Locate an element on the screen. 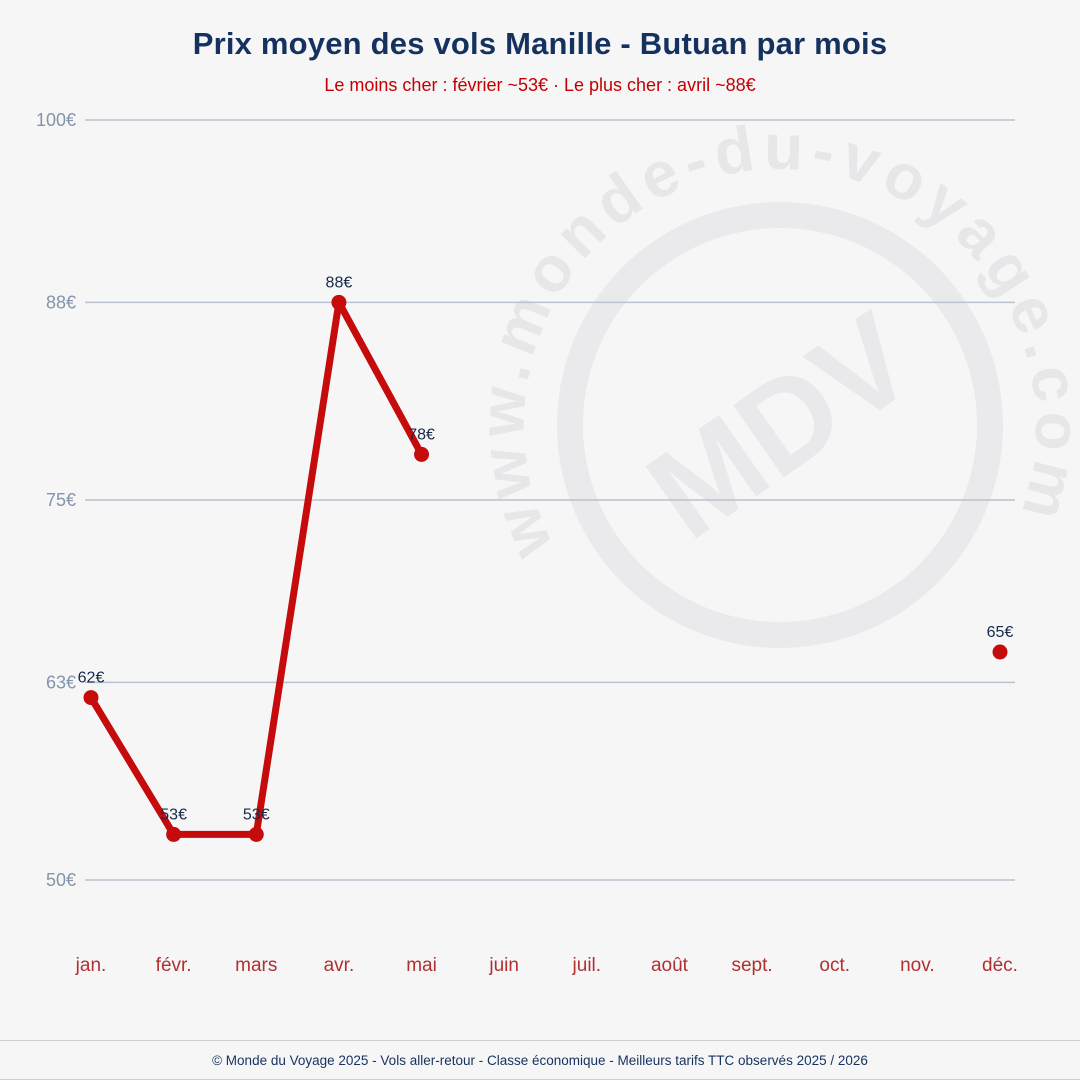 The width and height of the screenshot is (1080, 1080). data-point-label: 88€ is located at coordinates (339, 282).